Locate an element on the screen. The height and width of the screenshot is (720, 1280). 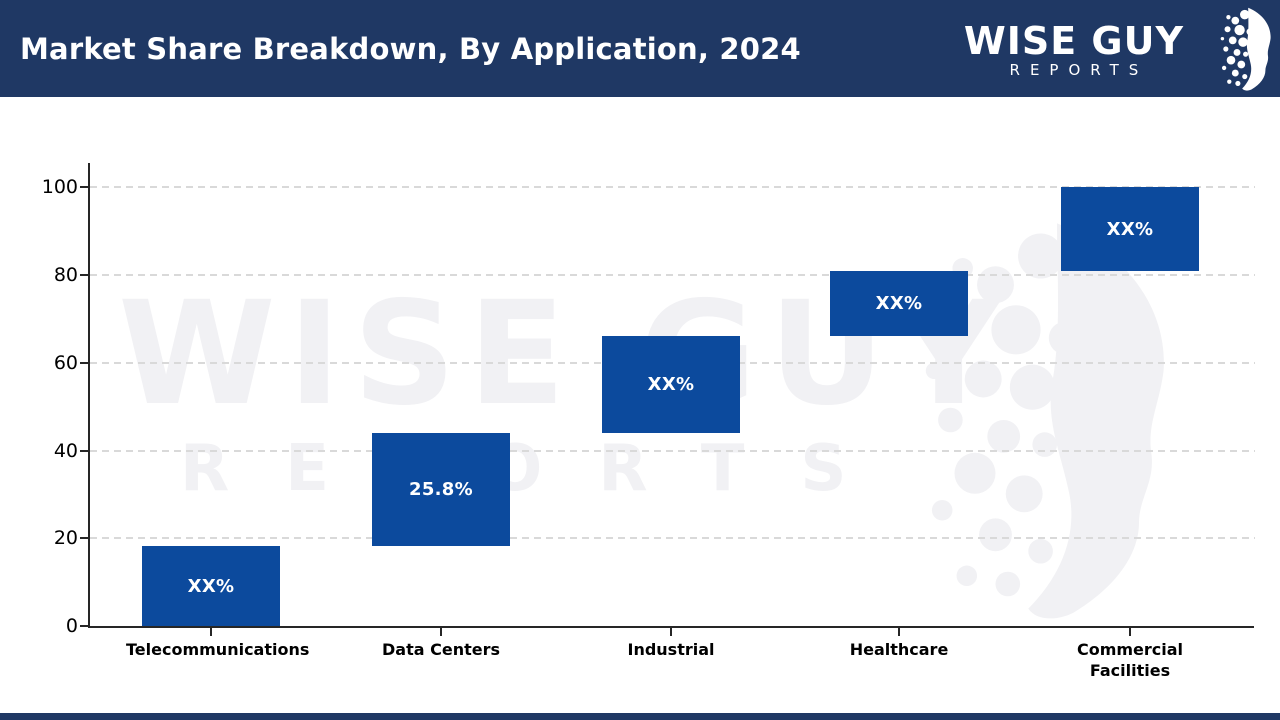
y-tick-label: 40 is located at coordinates (65, 450).